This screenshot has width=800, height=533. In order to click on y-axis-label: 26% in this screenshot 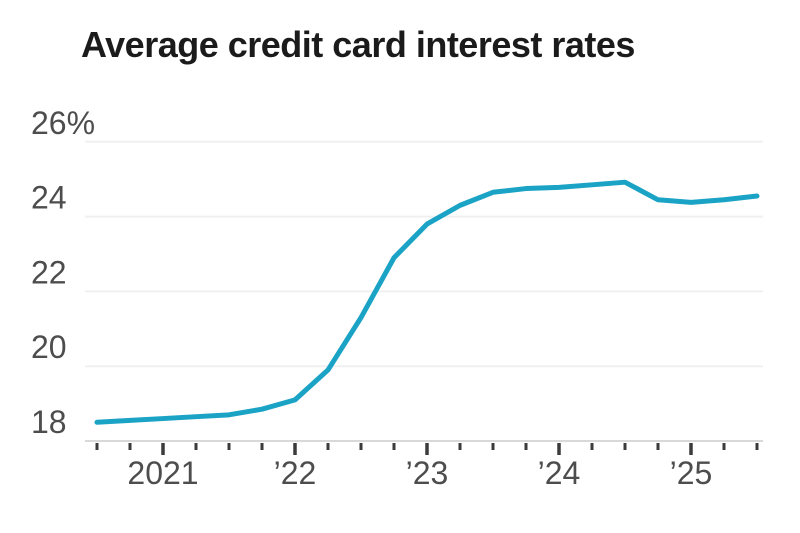, I will do `click(63, 123)`.